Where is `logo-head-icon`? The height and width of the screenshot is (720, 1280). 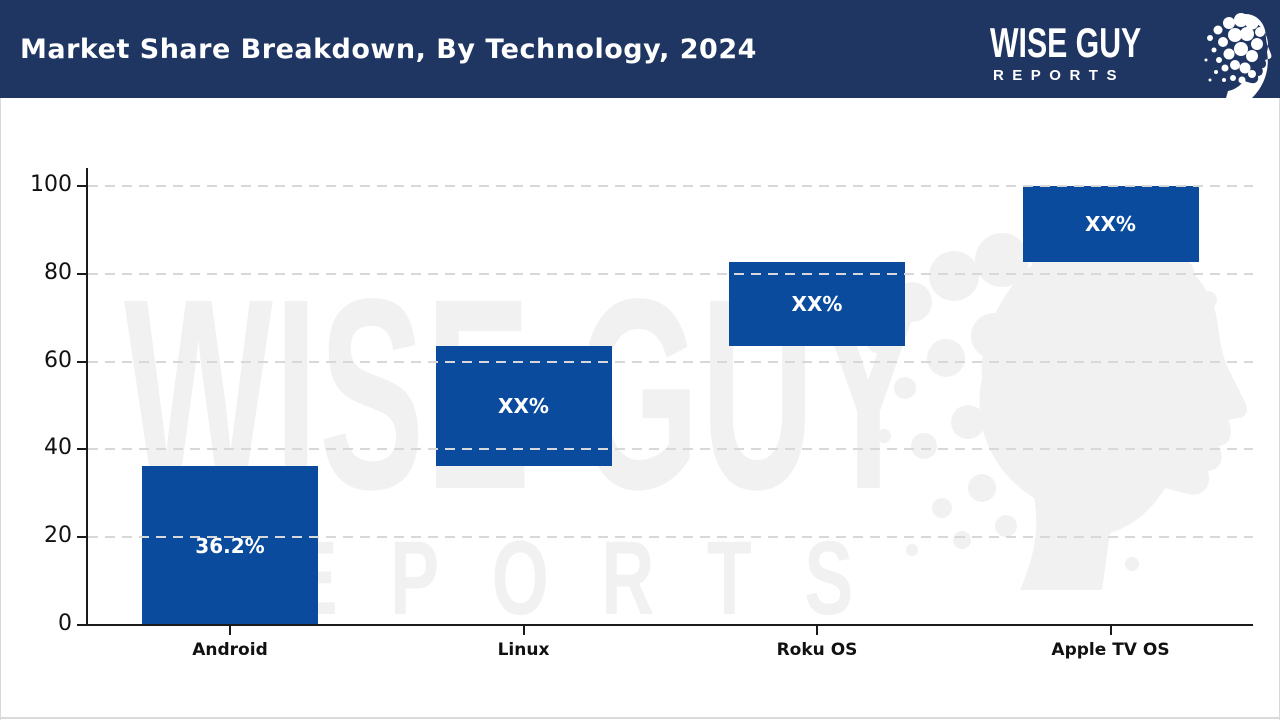 logo-head-icon is located at coordinates (1238, 55).